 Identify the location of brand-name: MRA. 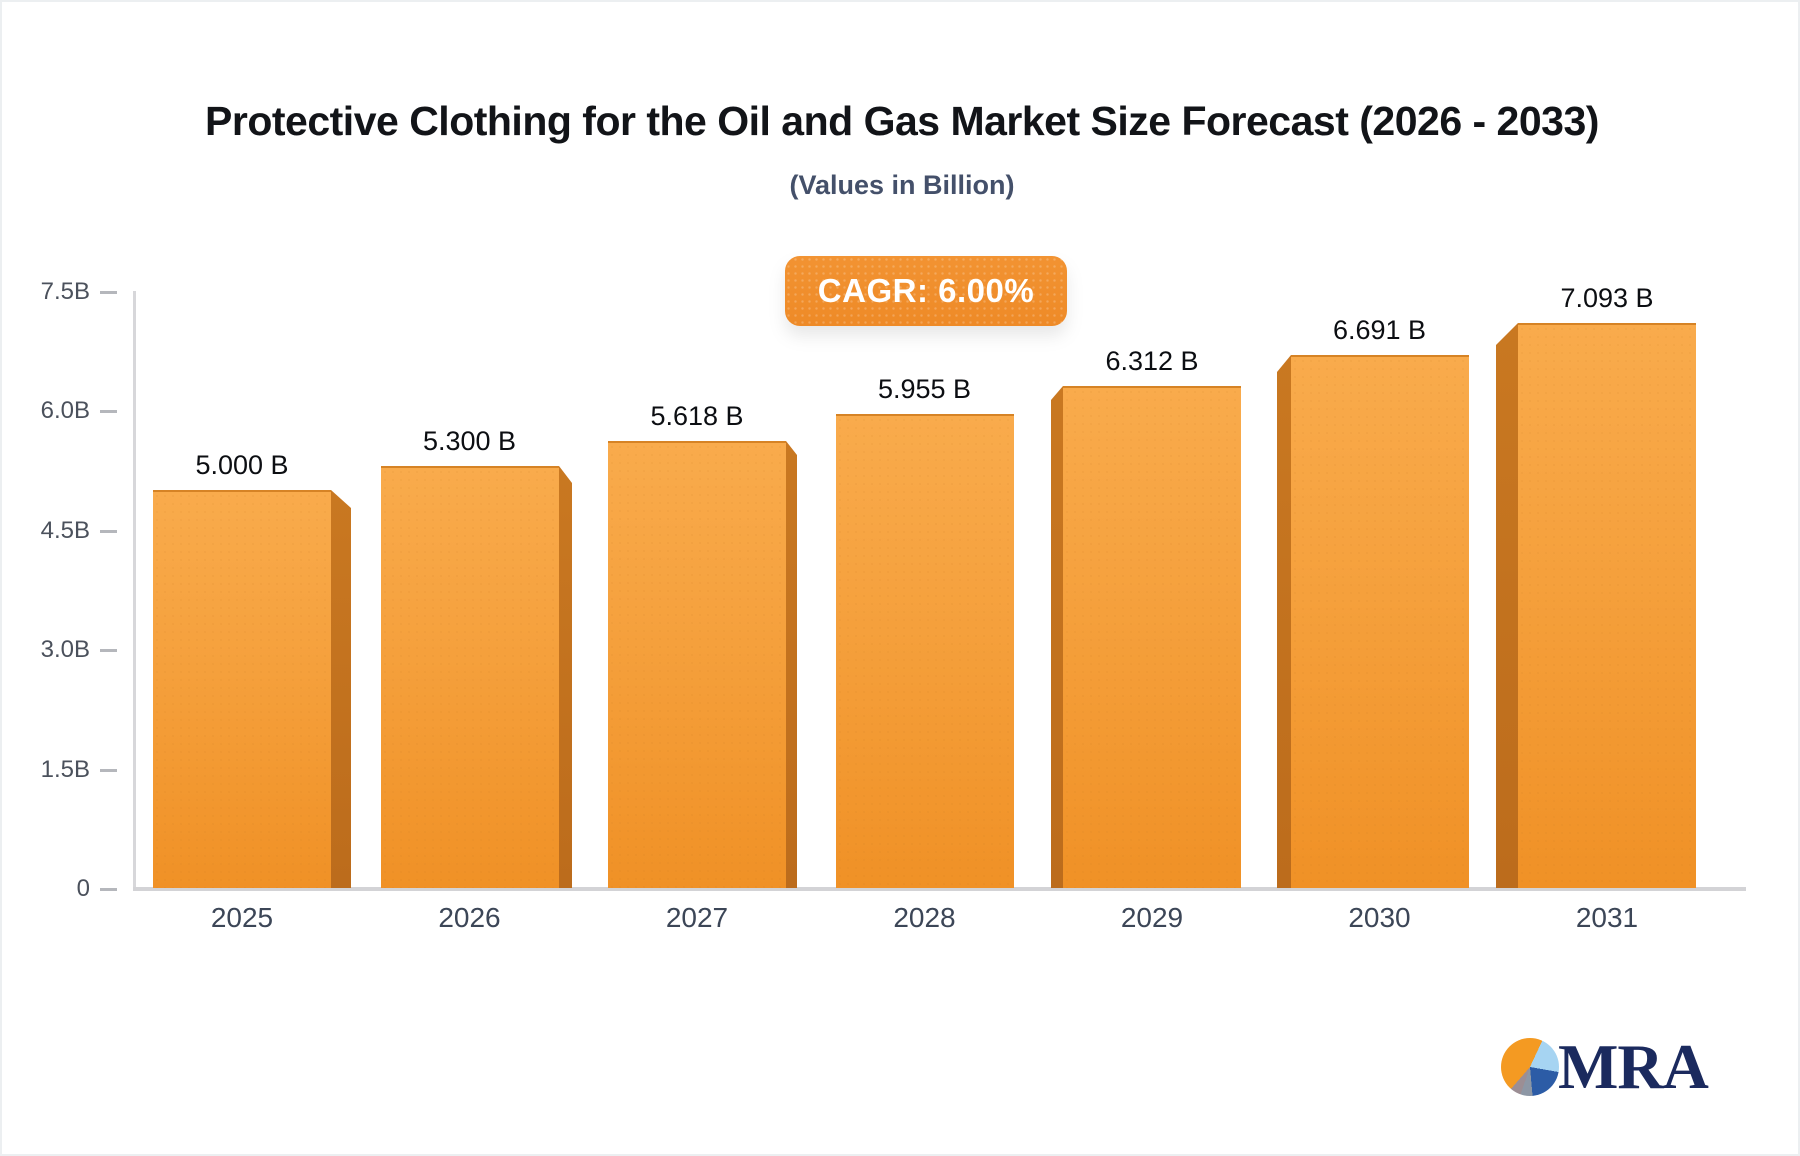
(1633, 1066).